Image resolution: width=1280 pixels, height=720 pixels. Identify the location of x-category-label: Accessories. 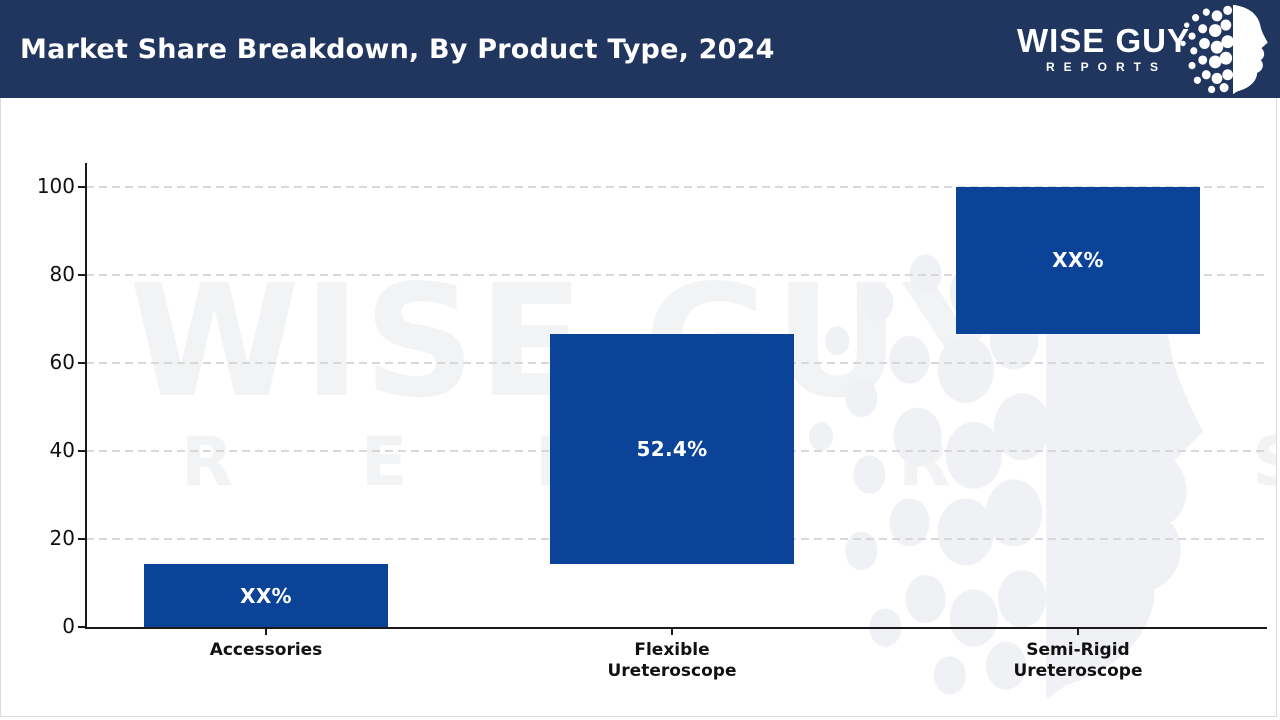
(266, 650).